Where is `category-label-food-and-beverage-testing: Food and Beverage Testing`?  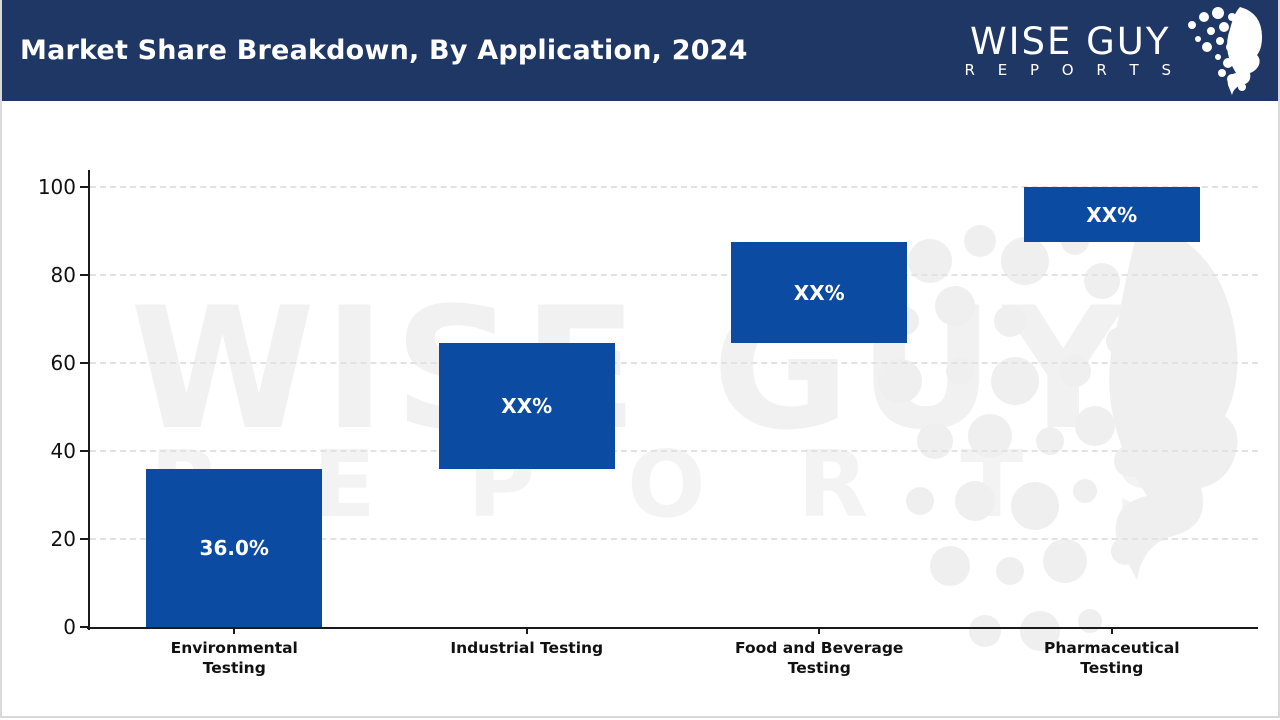 category-label-food-and-beverage-testing: Food and Beverage Testing is located at coordinates (819, 658).